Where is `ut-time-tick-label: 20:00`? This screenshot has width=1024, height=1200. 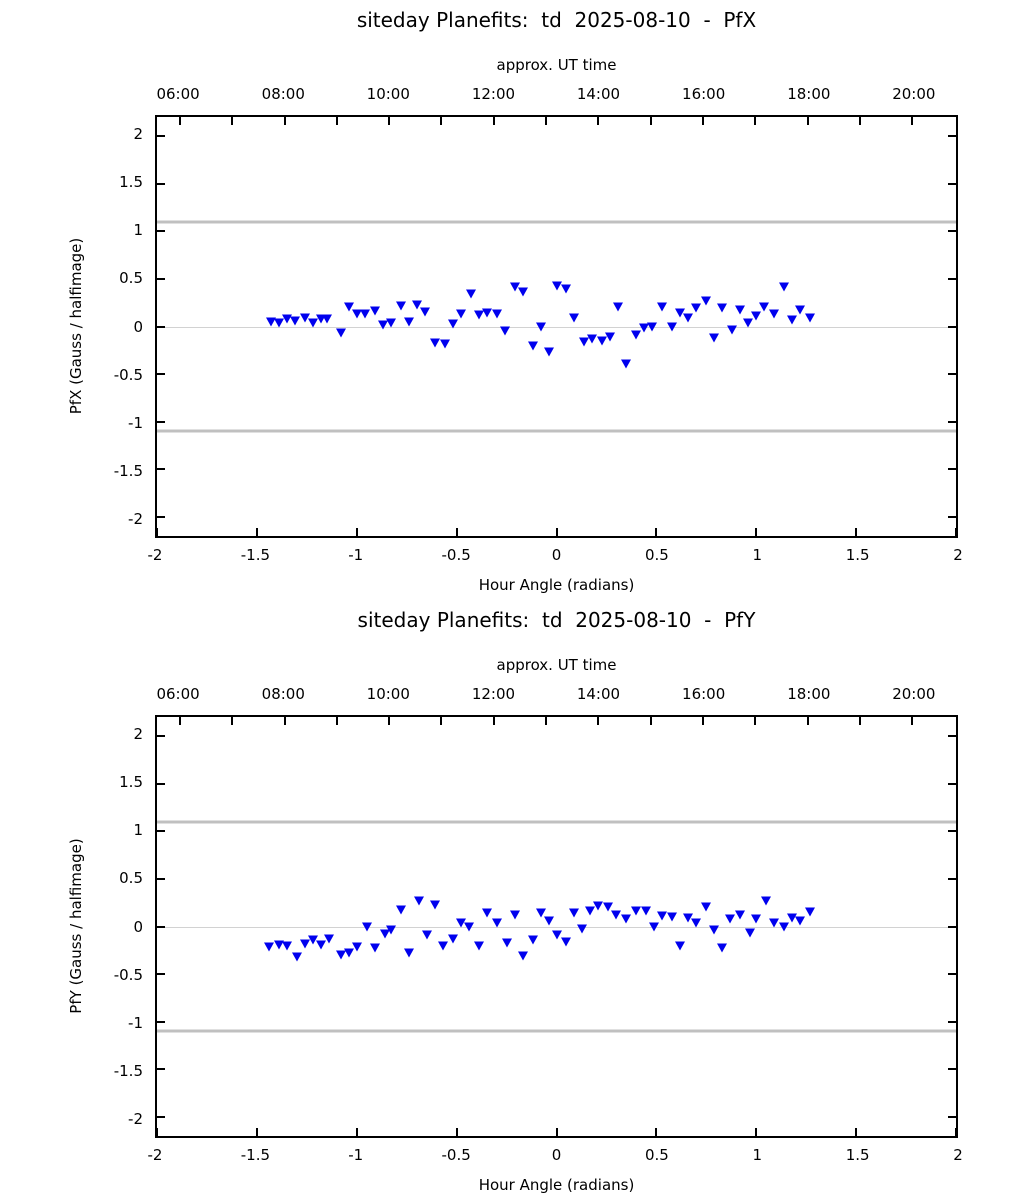 ut-time-tick-label: 20:00 is located at coordinates (914, 94).